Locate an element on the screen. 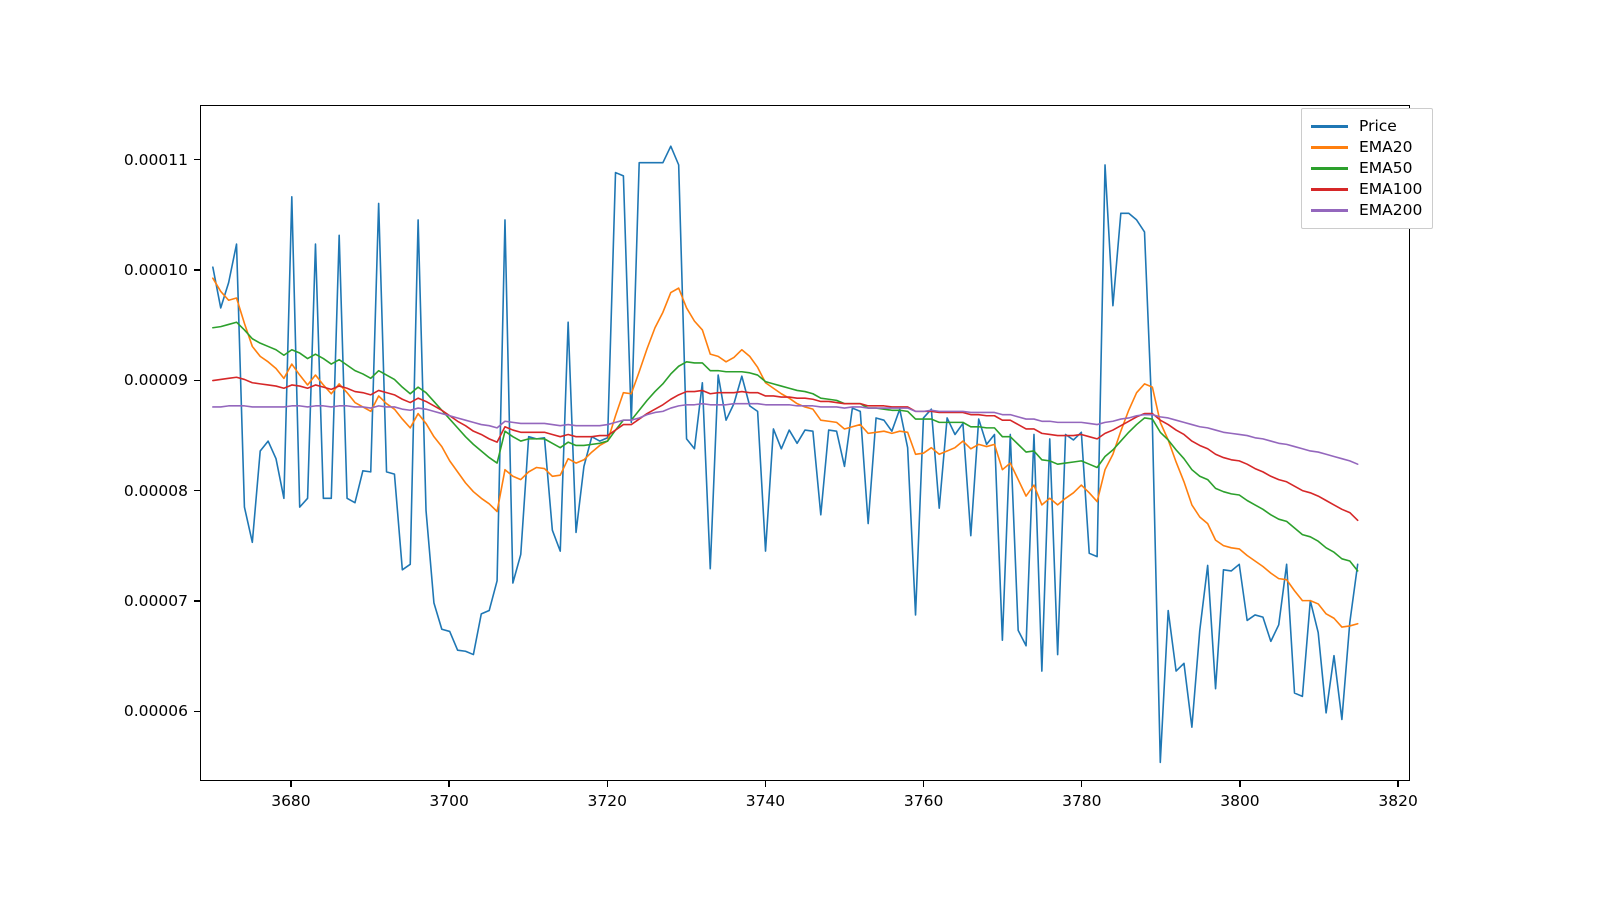  legend-item-price: Price is located at coordinates (1366, 126).